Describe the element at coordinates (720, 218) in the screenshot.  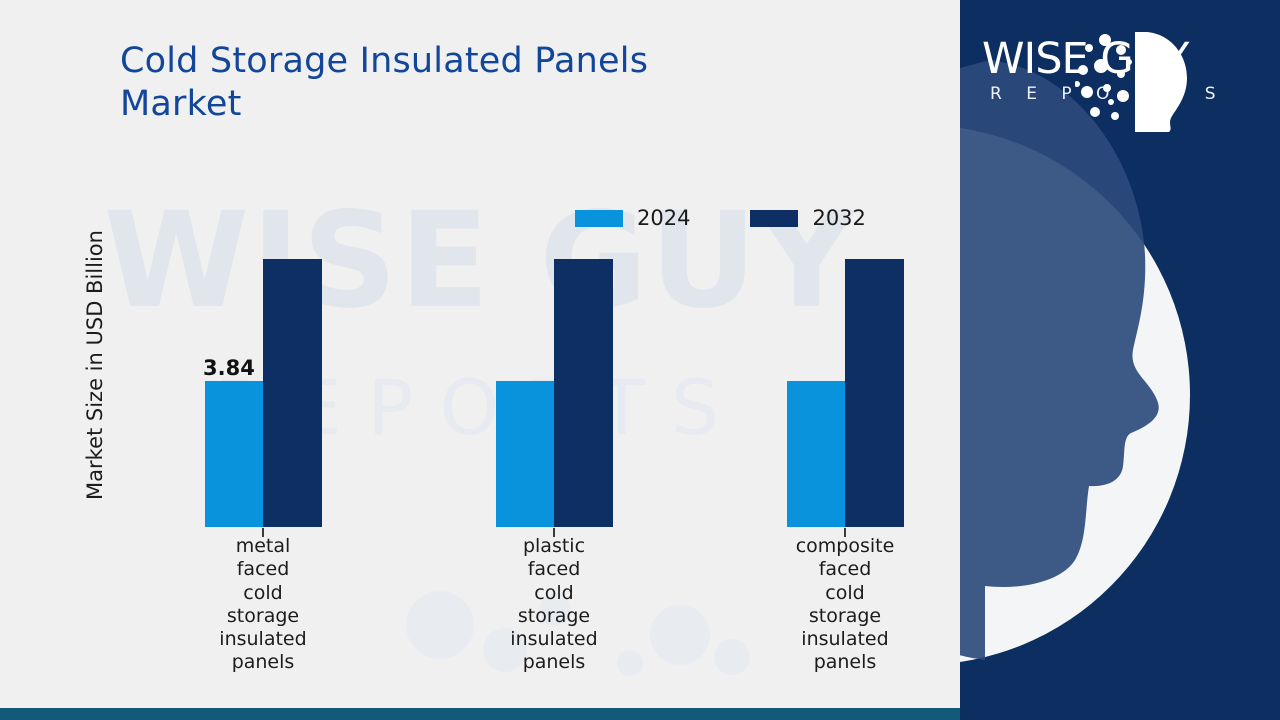
I see `chart-legend: 2024 2032` at that location.